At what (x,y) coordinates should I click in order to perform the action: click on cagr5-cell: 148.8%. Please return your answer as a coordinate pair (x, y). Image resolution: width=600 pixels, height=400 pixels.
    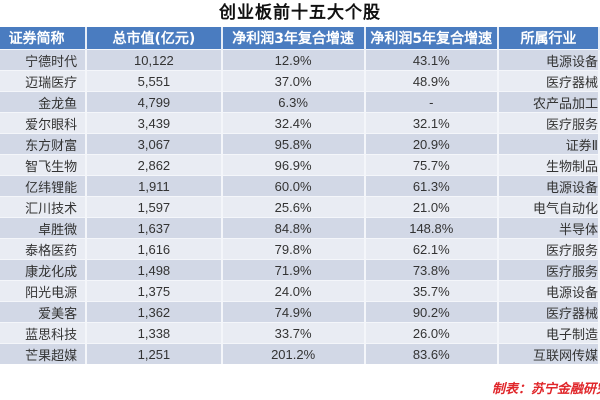
    Looking at the image, I should click on (431, 228).